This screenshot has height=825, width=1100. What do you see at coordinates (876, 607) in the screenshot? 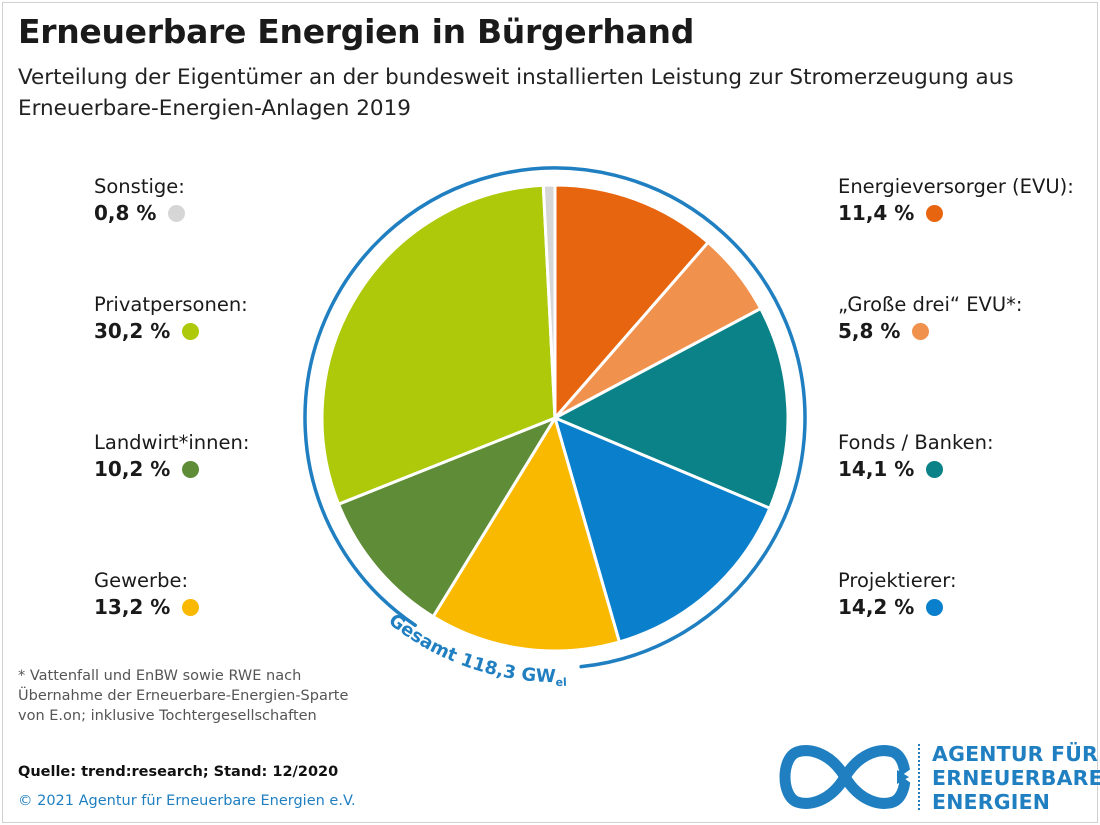
I see `legend-value: 14,2 %` at bounding box center [876, 607].